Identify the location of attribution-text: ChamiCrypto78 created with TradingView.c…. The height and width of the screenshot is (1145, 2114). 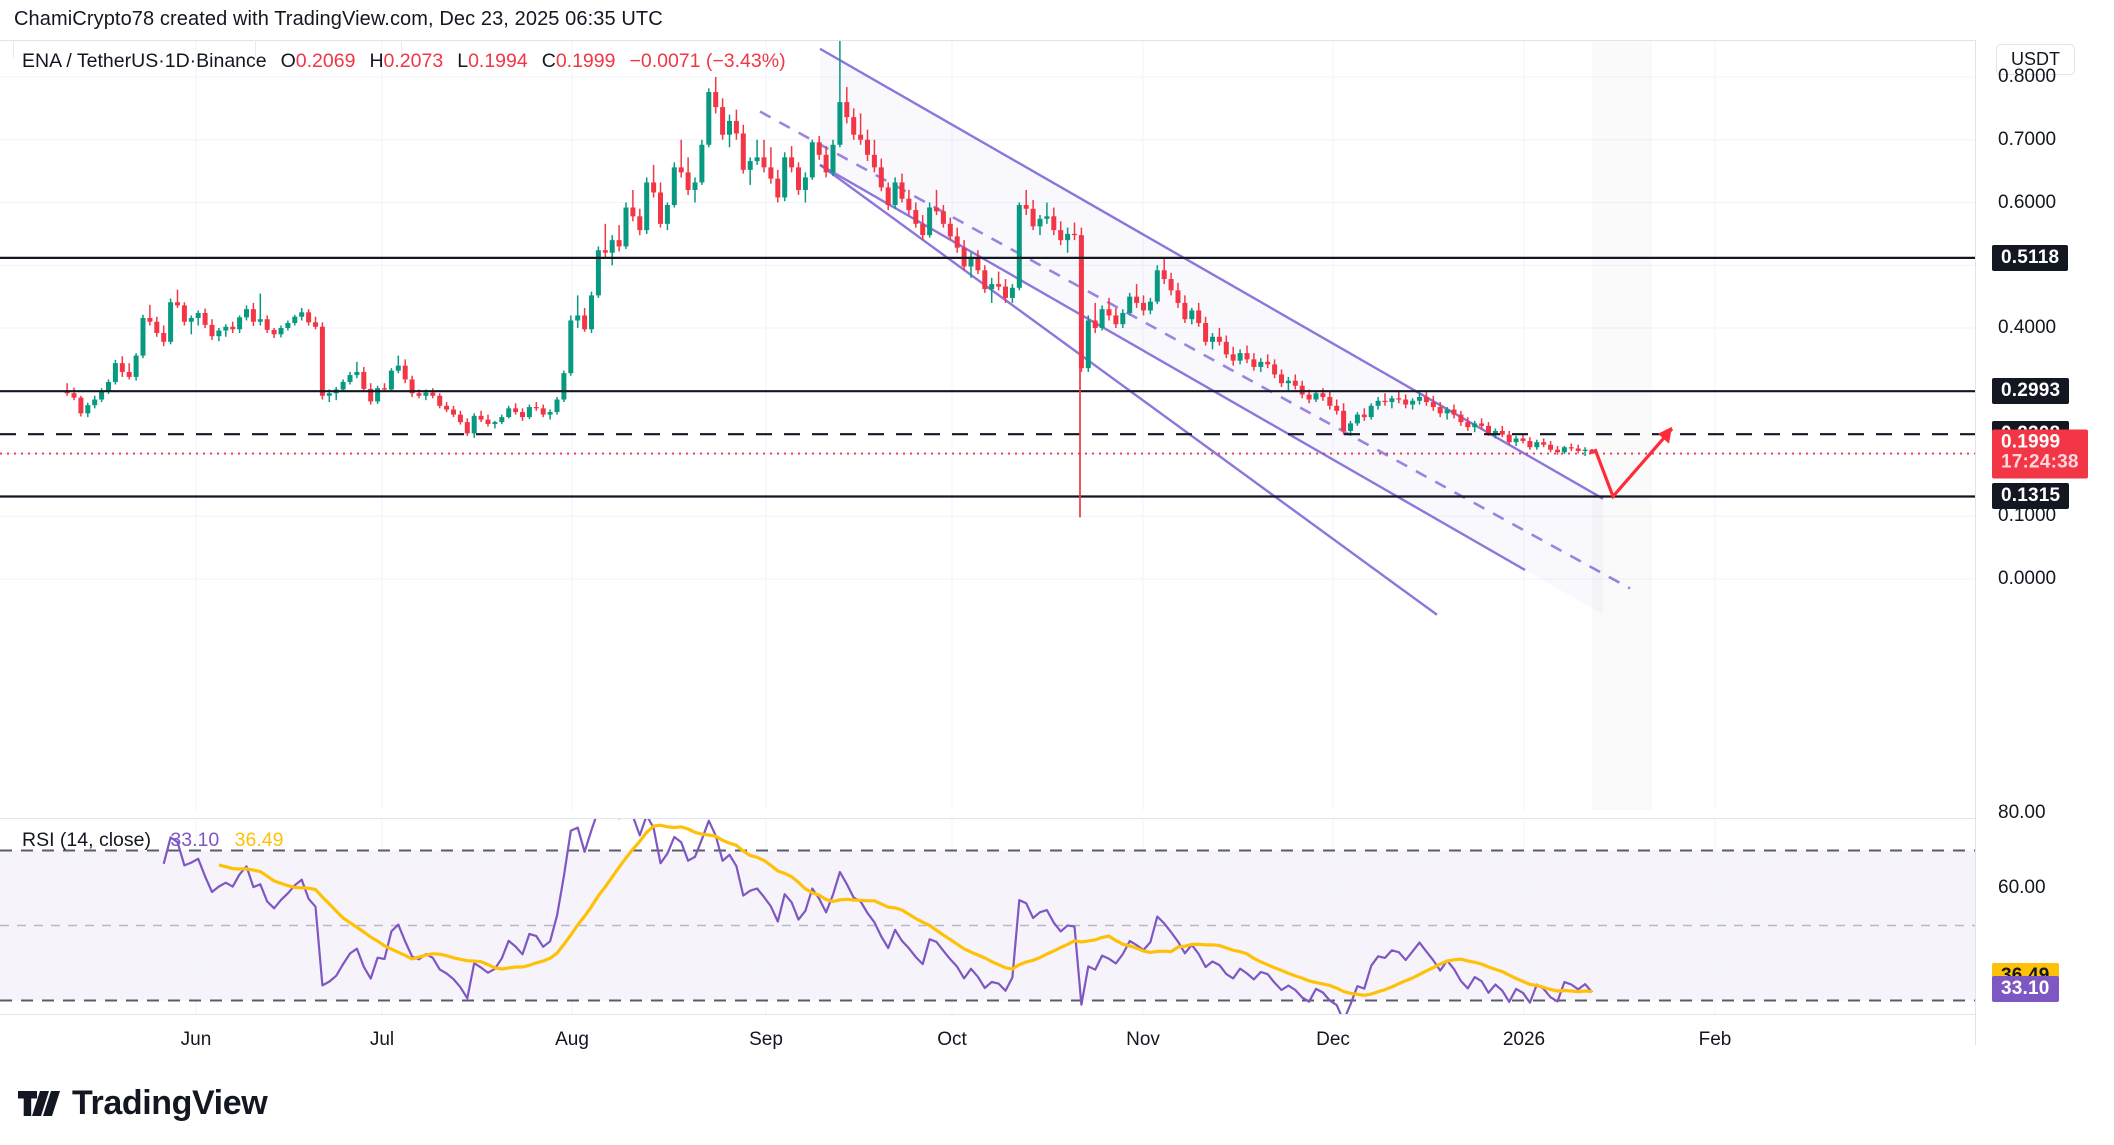
(338, 19).